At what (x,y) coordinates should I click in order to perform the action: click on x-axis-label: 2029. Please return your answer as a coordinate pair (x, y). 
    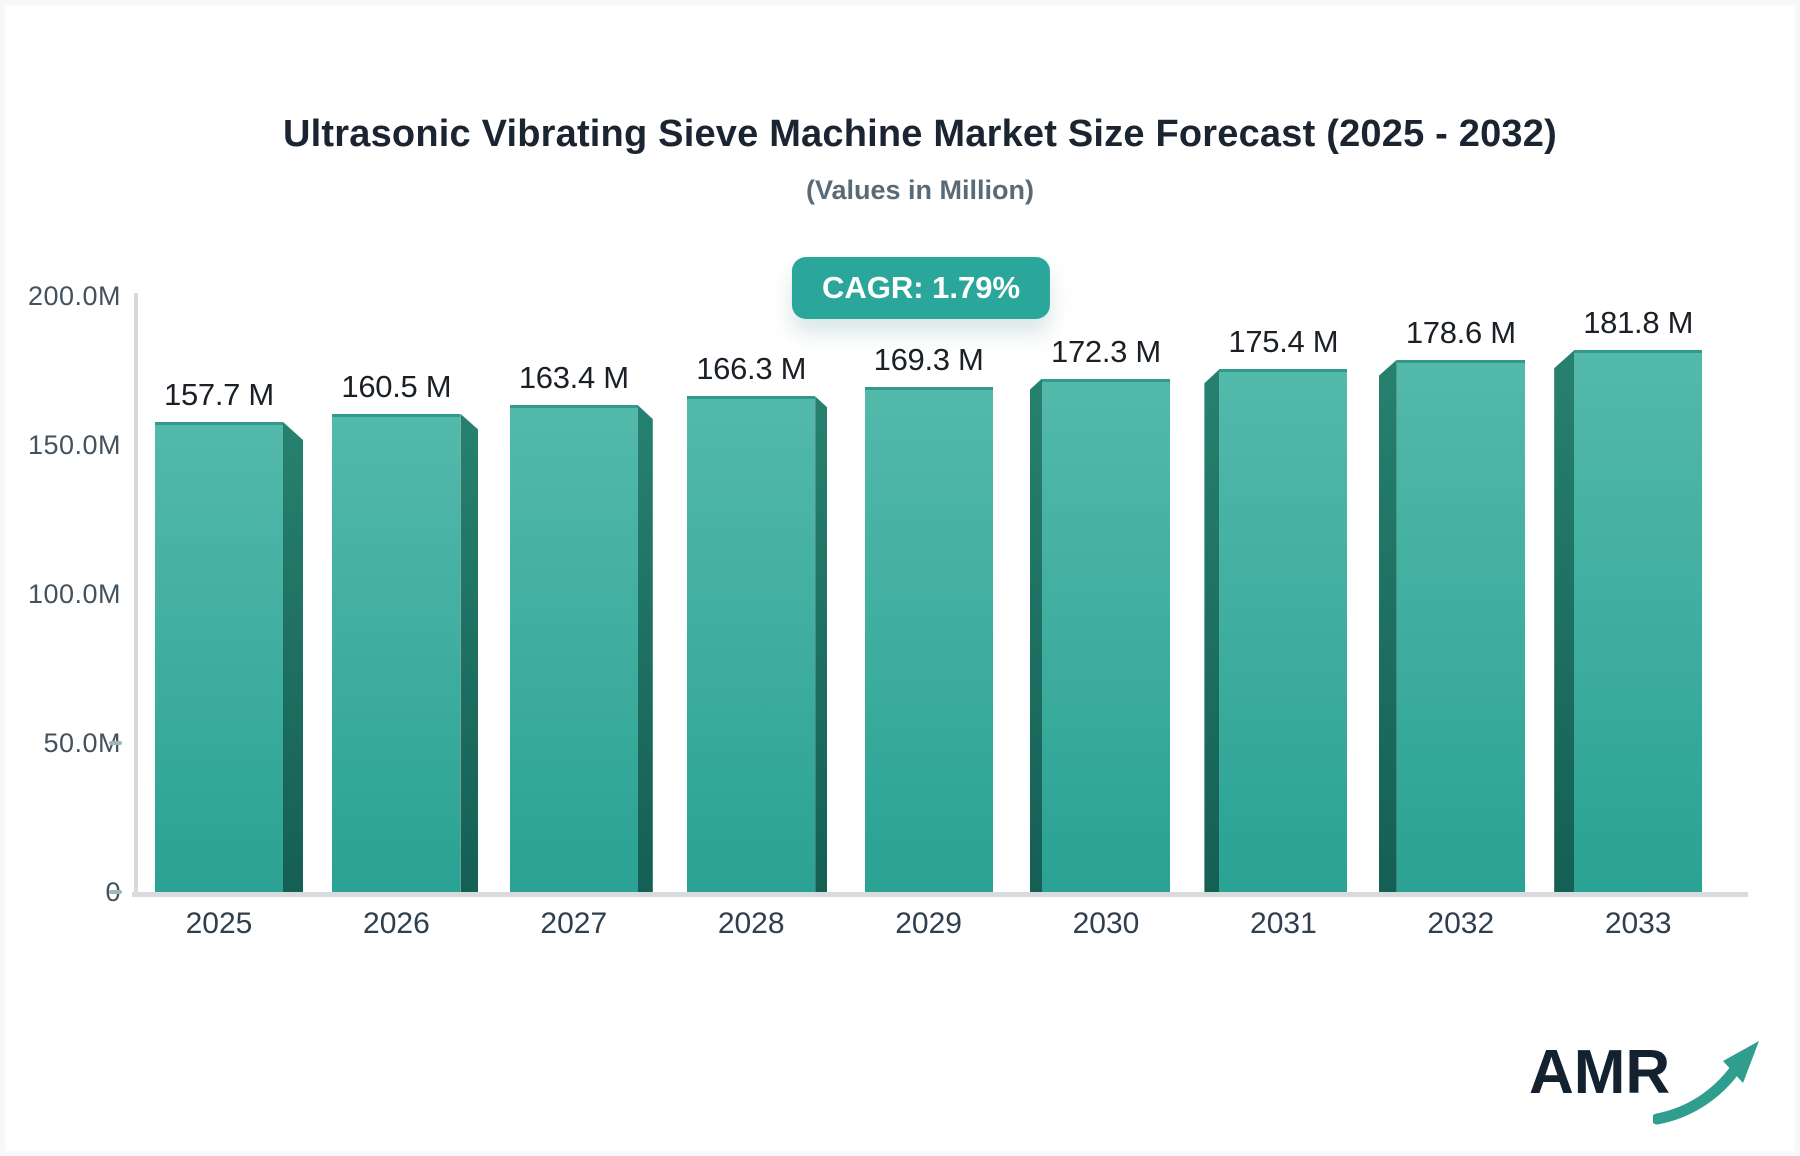
    Looking at the image, I should click on (928, 923).